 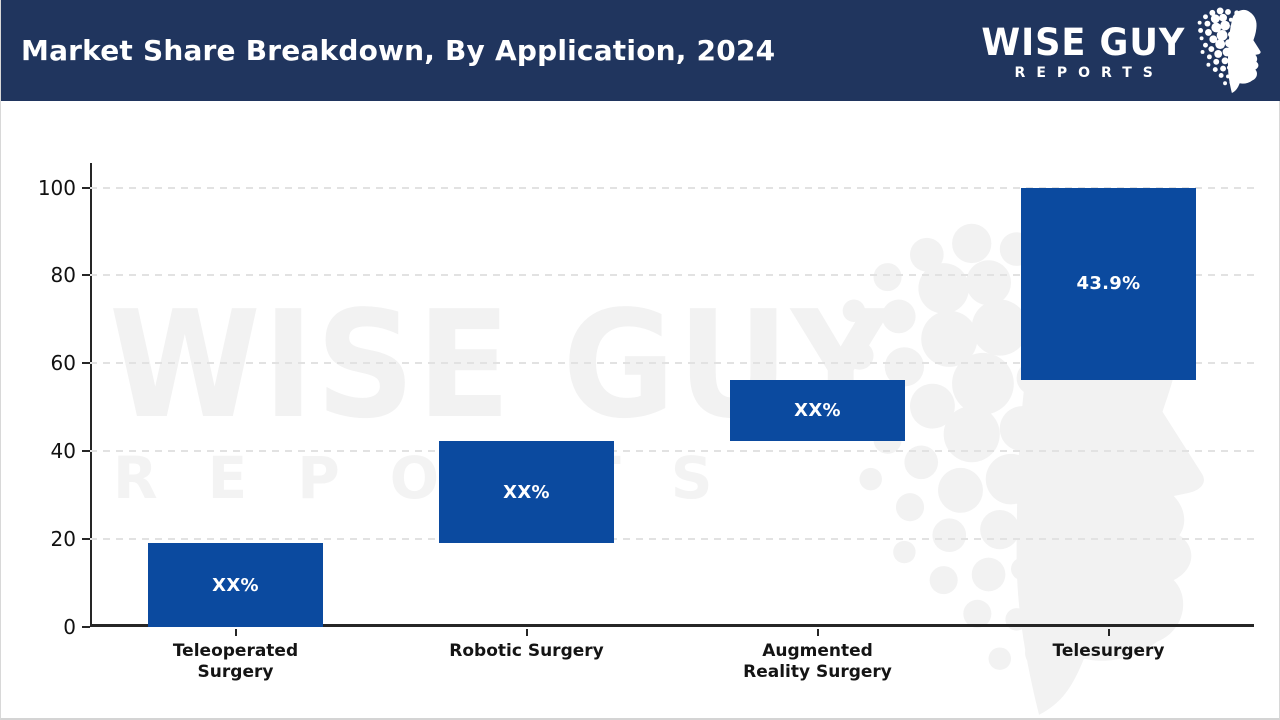 I want to click on y-tick-label-60: 60, so click(x=63, y=363).